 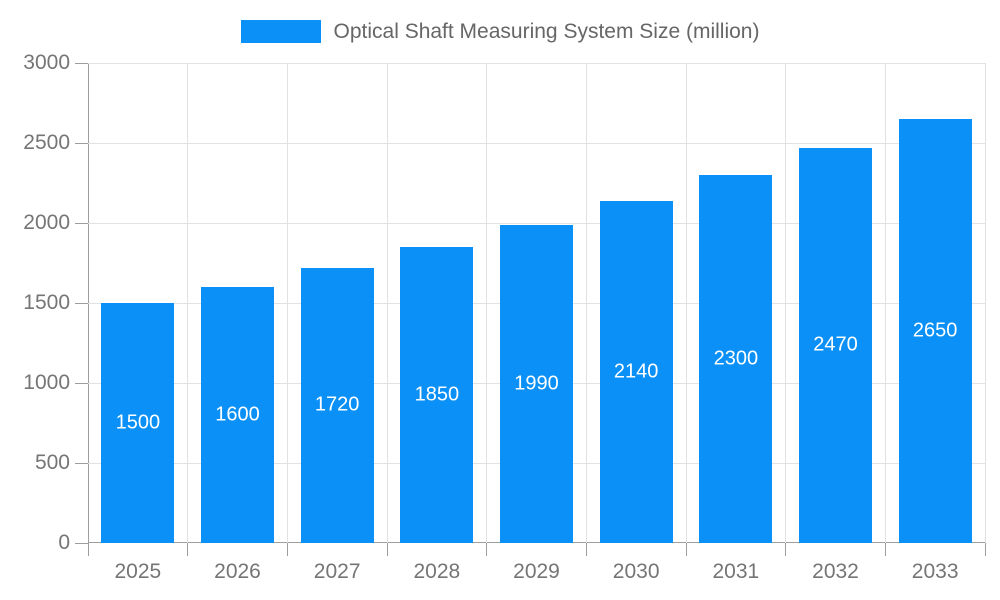 I want to click on x-axis-label: 2031, so click(x=736, y=571).